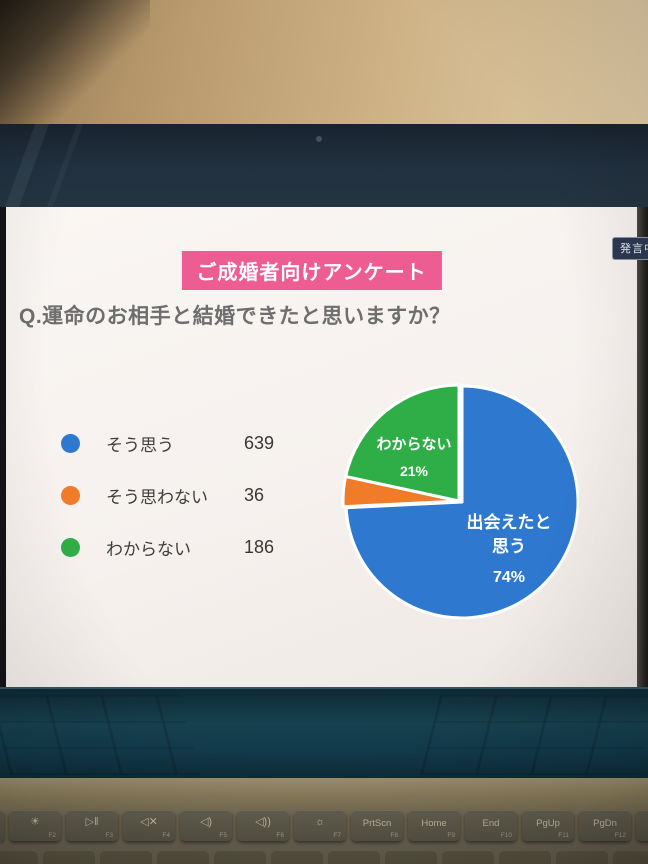  Describe the element at coordinates (509, 546) in the screenshot. I see `pie-label-text: 思う` at that location.